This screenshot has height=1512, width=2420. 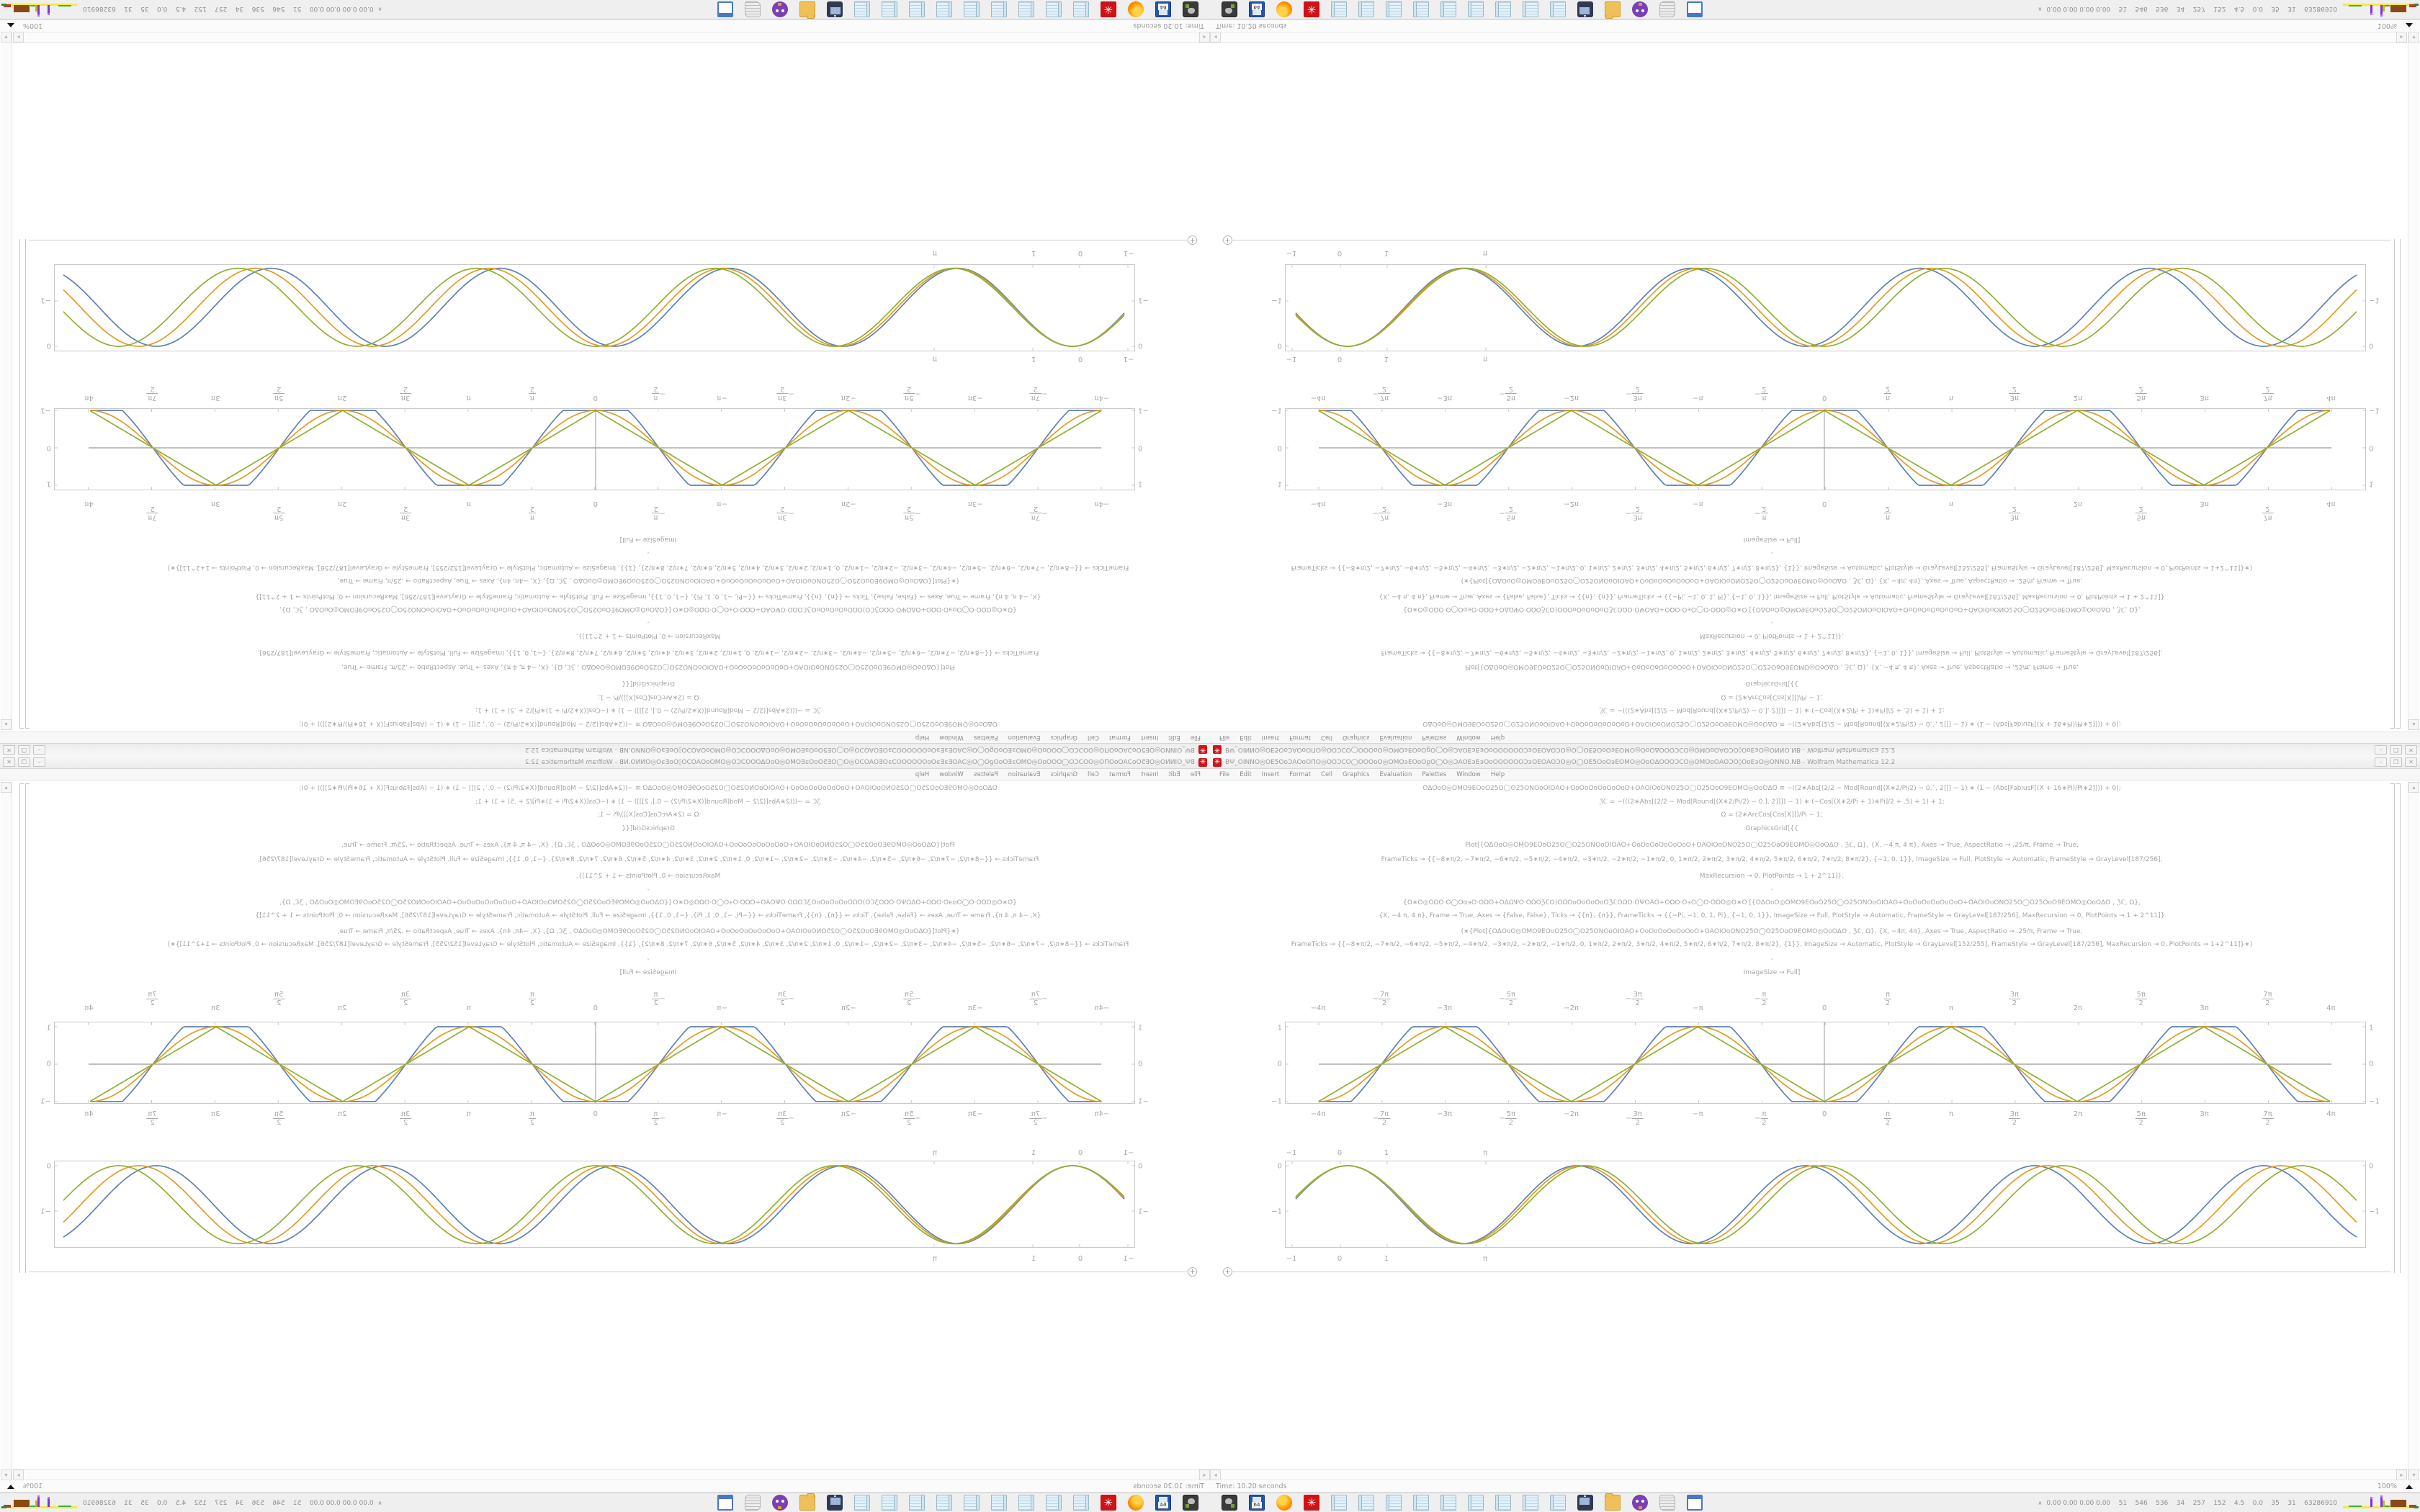 What do you see at coordinates (1064, 738) in the screenshot?
I see `menu-graphics: Graphics` at bounding box center [1064, 738].